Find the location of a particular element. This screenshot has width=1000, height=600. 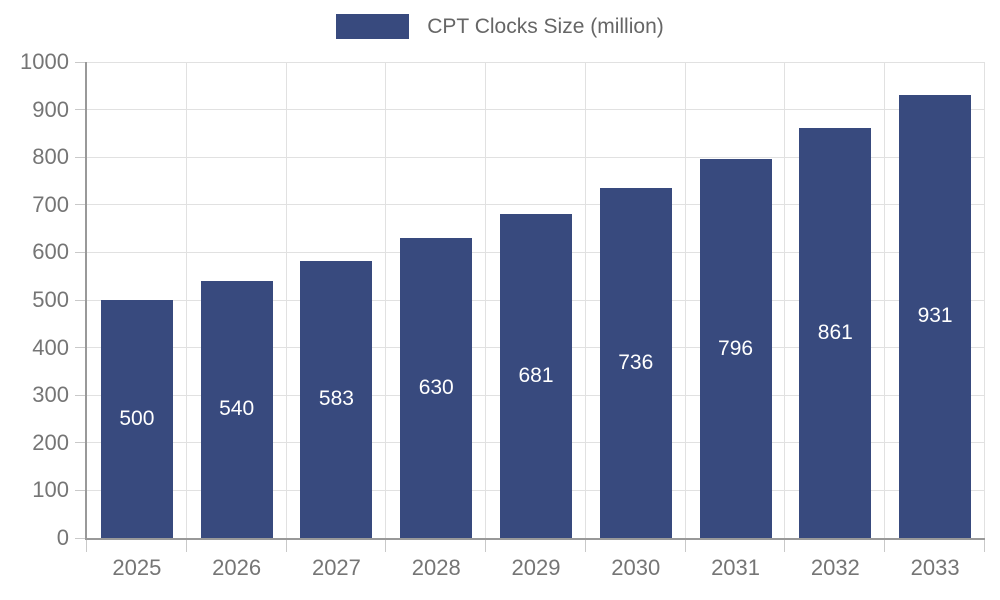

bar-value-label: 583 is located at coordinates (336, 399).